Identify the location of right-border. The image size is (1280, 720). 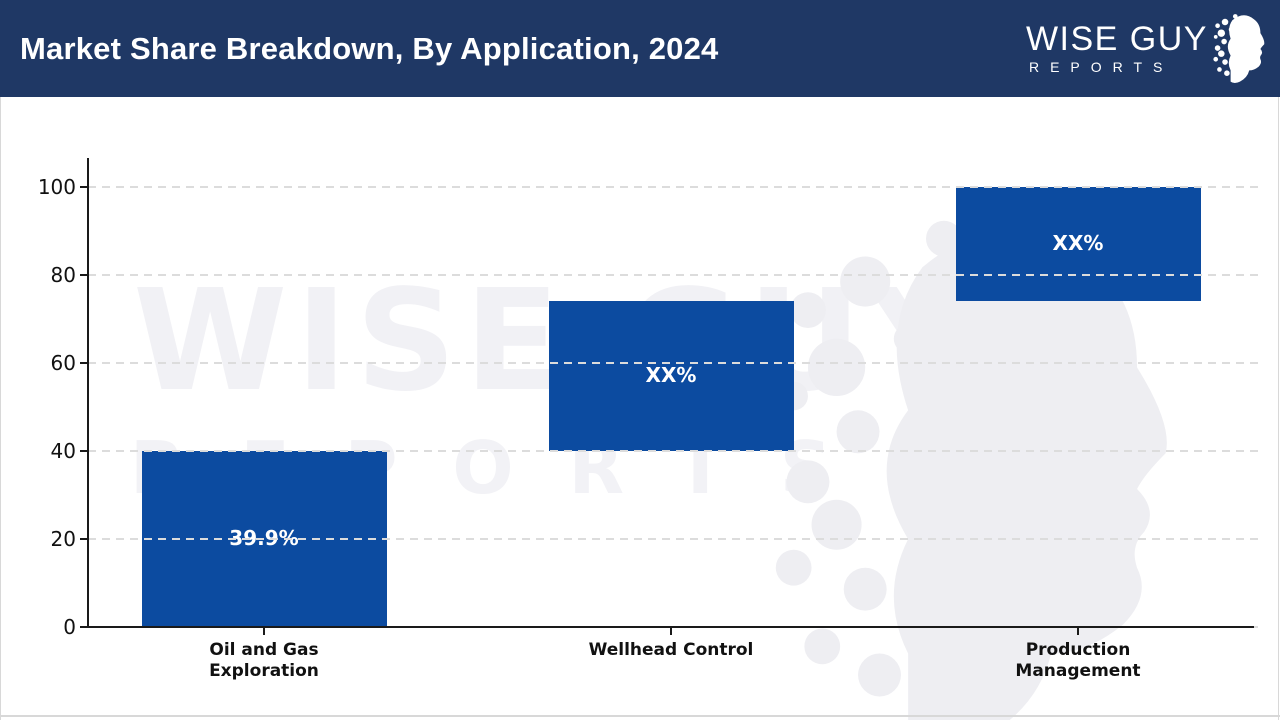
(1278, 408).